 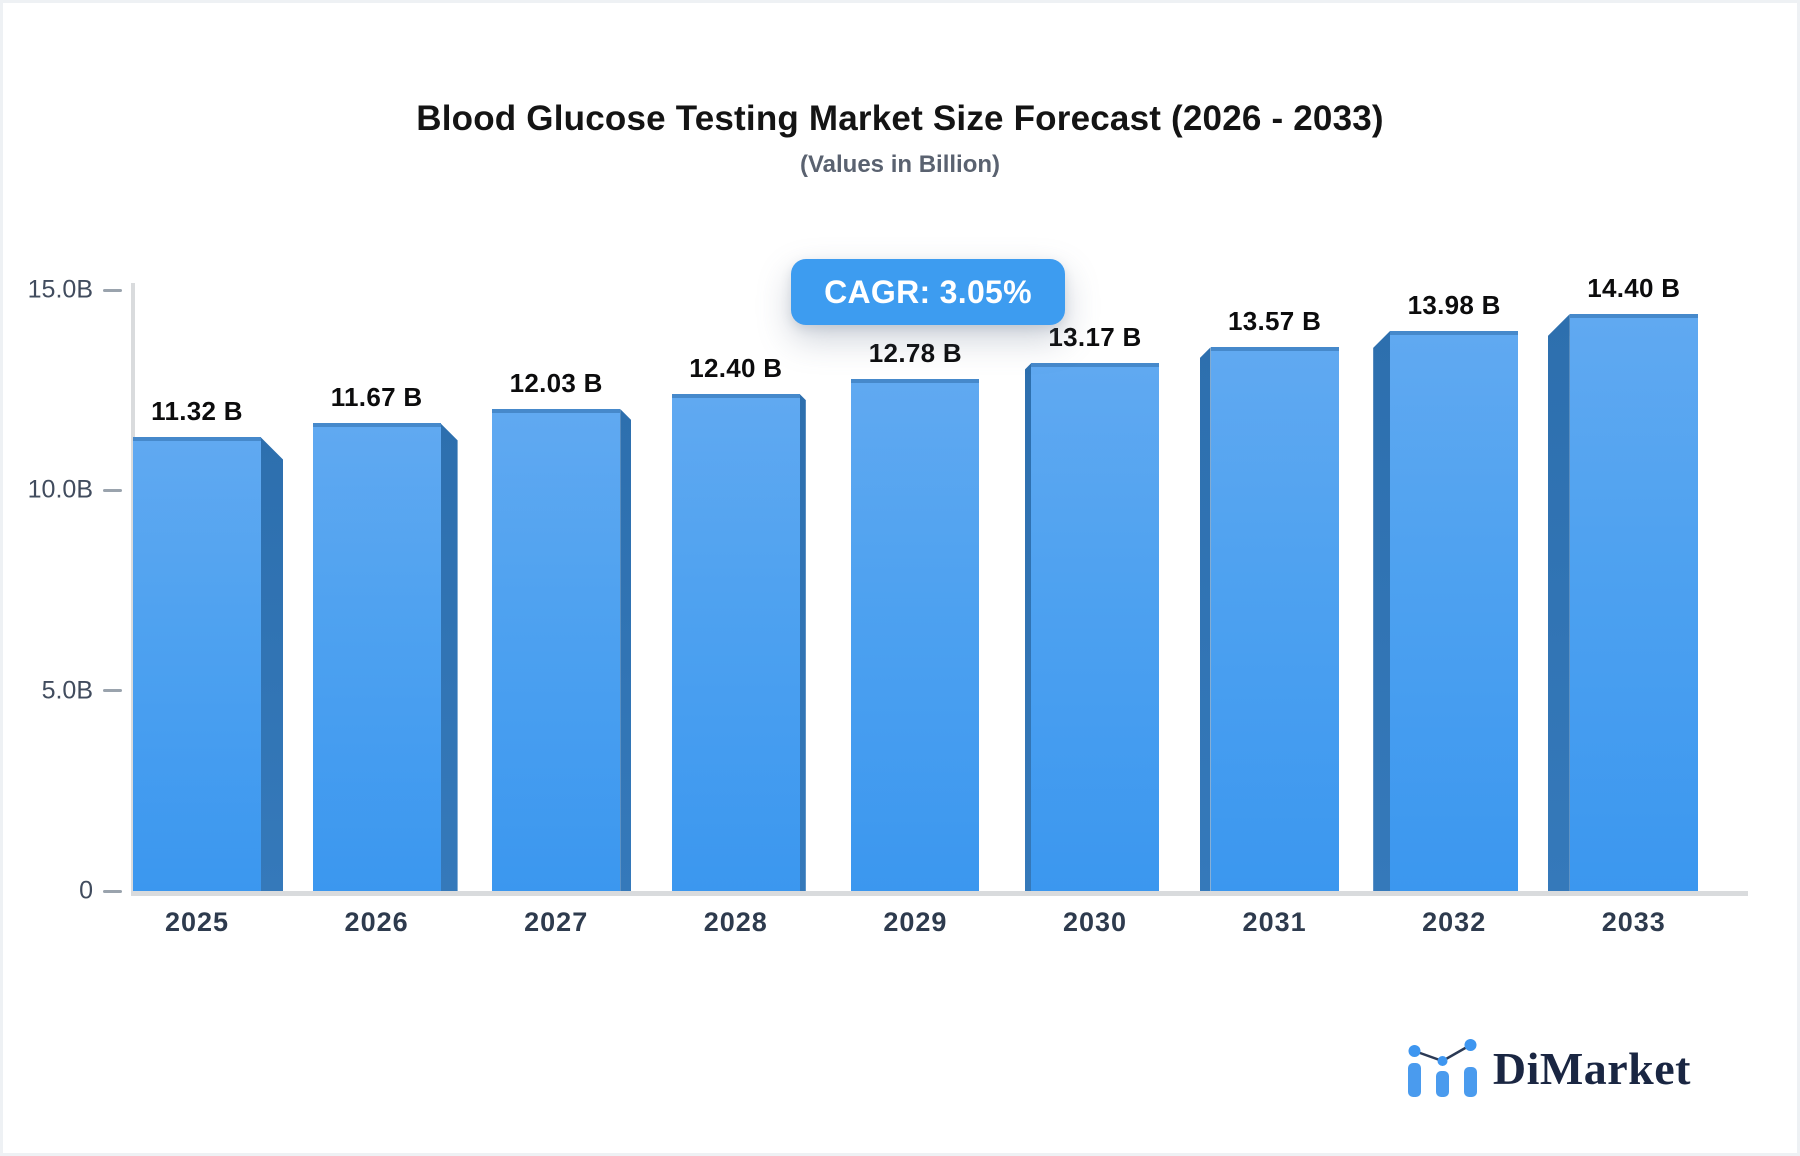 What do you see at coordinates (60, 289) in the screenshot?
I see `y-tick-label: 15.0B` at bounding box center [60, 289].